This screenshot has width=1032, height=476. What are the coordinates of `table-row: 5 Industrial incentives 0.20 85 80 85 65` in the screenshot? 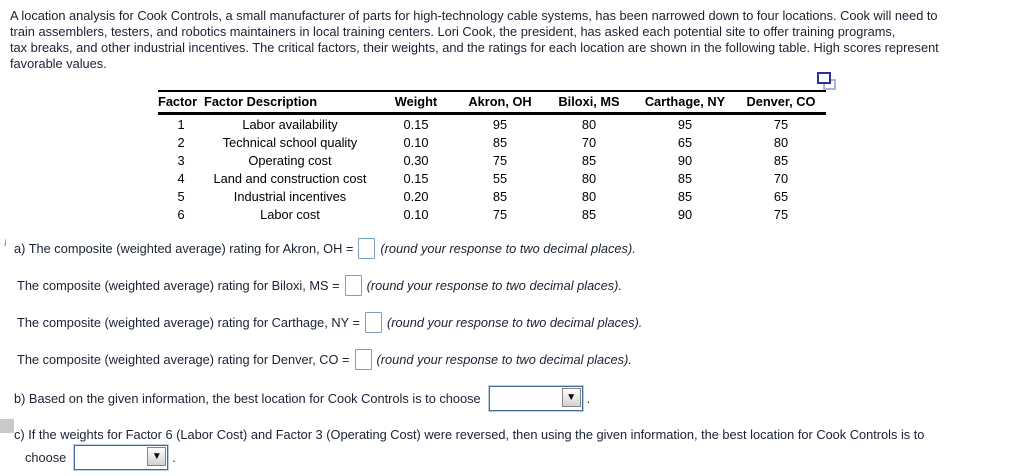 It's located at (492, 196).